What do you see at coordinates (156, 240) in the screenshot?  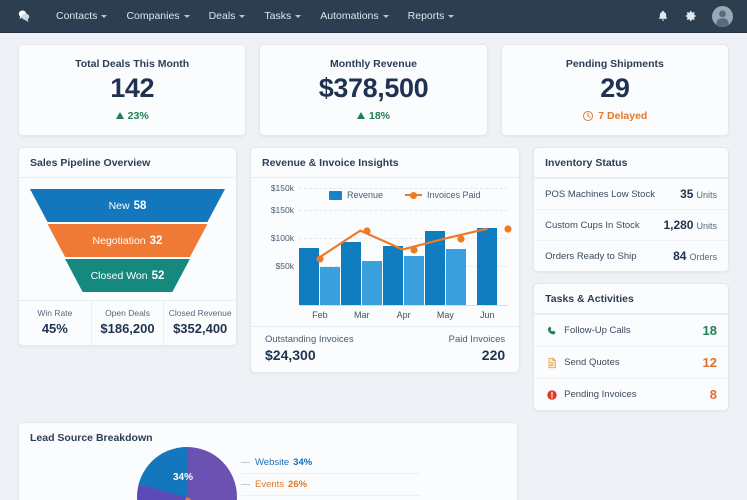 I see `funnel-segment-value: 32` at bounding box center [156, 240].